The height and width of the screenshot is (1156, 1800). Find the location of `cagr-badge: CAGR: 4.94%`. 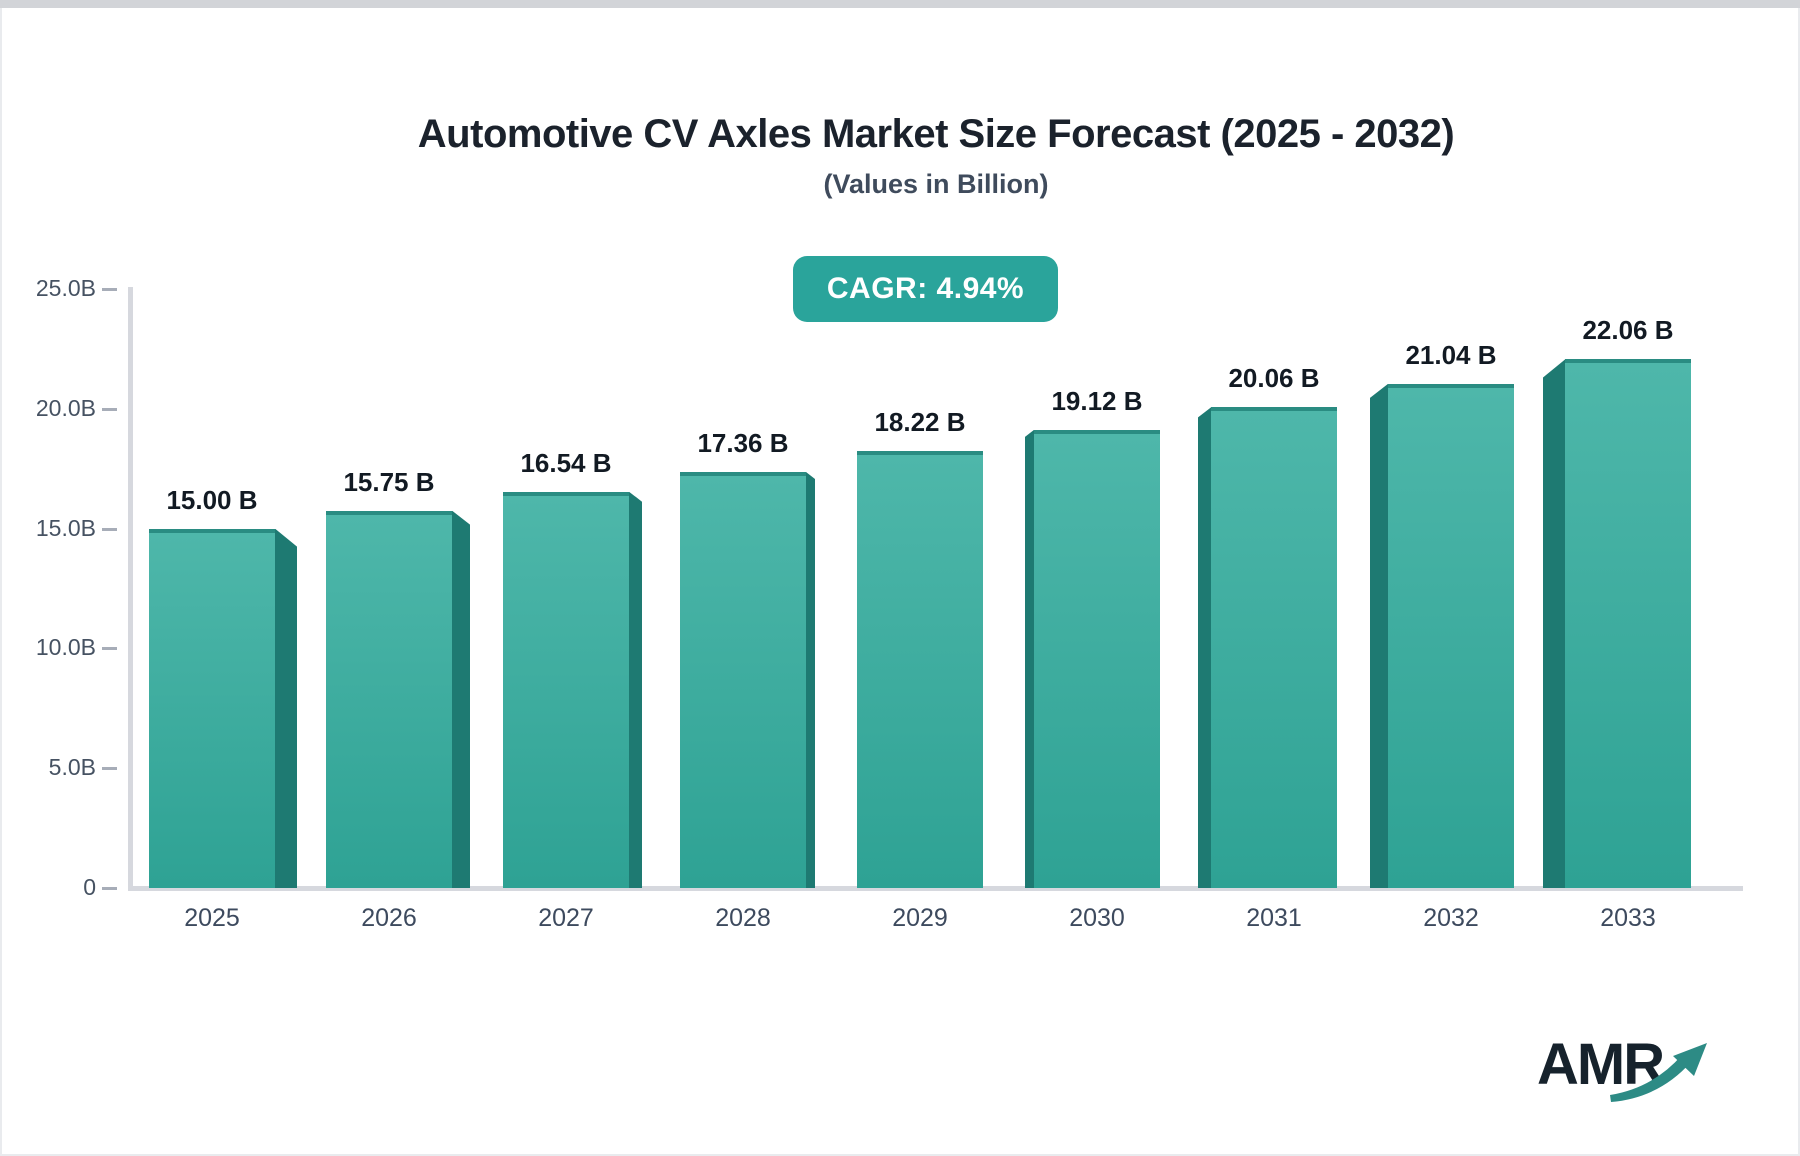

cagr-badge: CAGR: 4.94% is located at coordinates (925, 289).